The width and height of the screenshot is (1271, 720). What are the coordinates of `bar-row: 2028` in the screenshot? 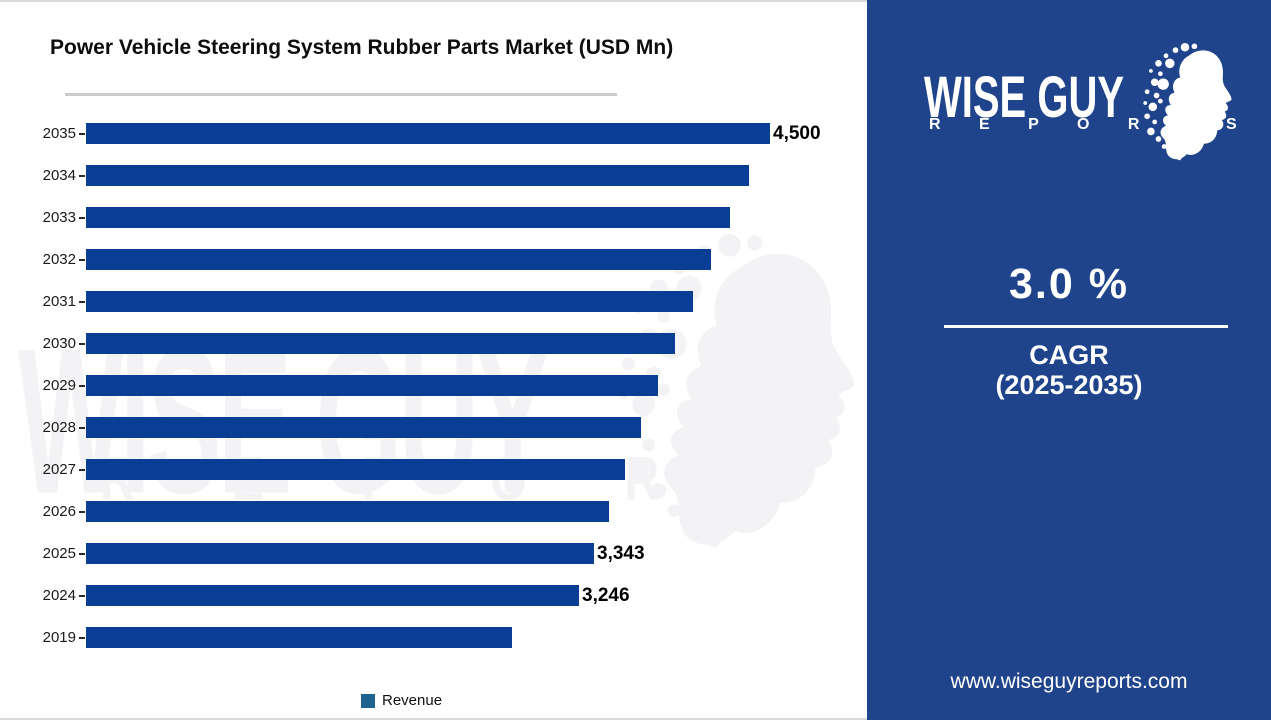 It's located at (433, 427).